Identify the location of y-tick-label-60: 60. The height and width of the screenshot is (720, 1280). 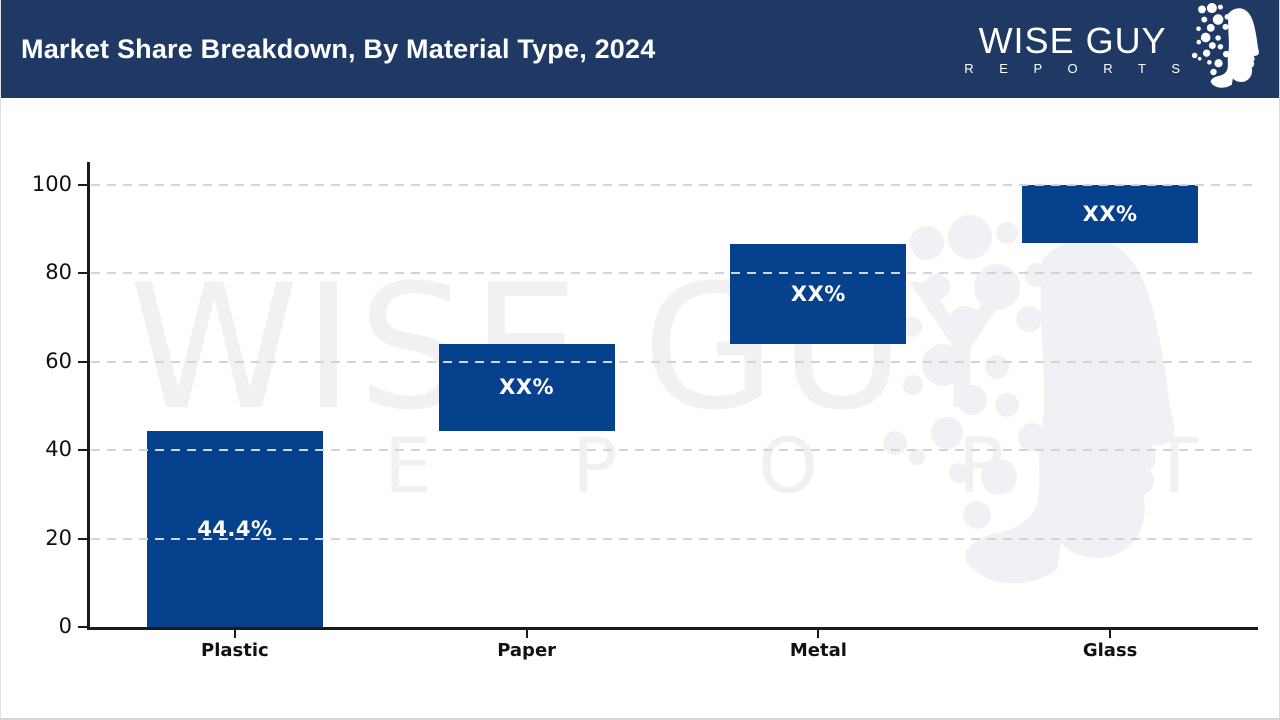
(58, 360).